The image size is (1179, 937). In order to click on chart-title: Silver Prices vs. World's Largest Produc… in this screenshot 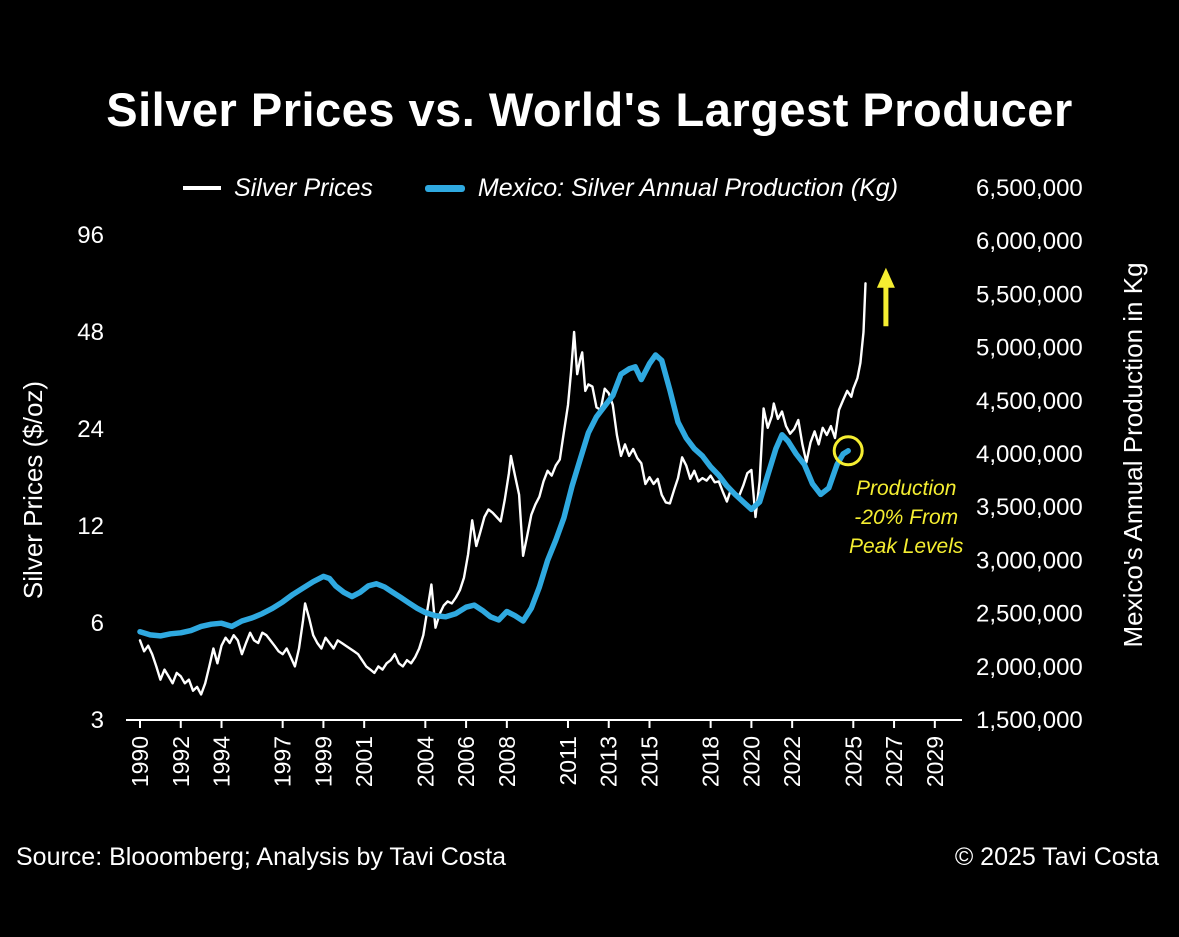, I will do `click(589, 109)`.